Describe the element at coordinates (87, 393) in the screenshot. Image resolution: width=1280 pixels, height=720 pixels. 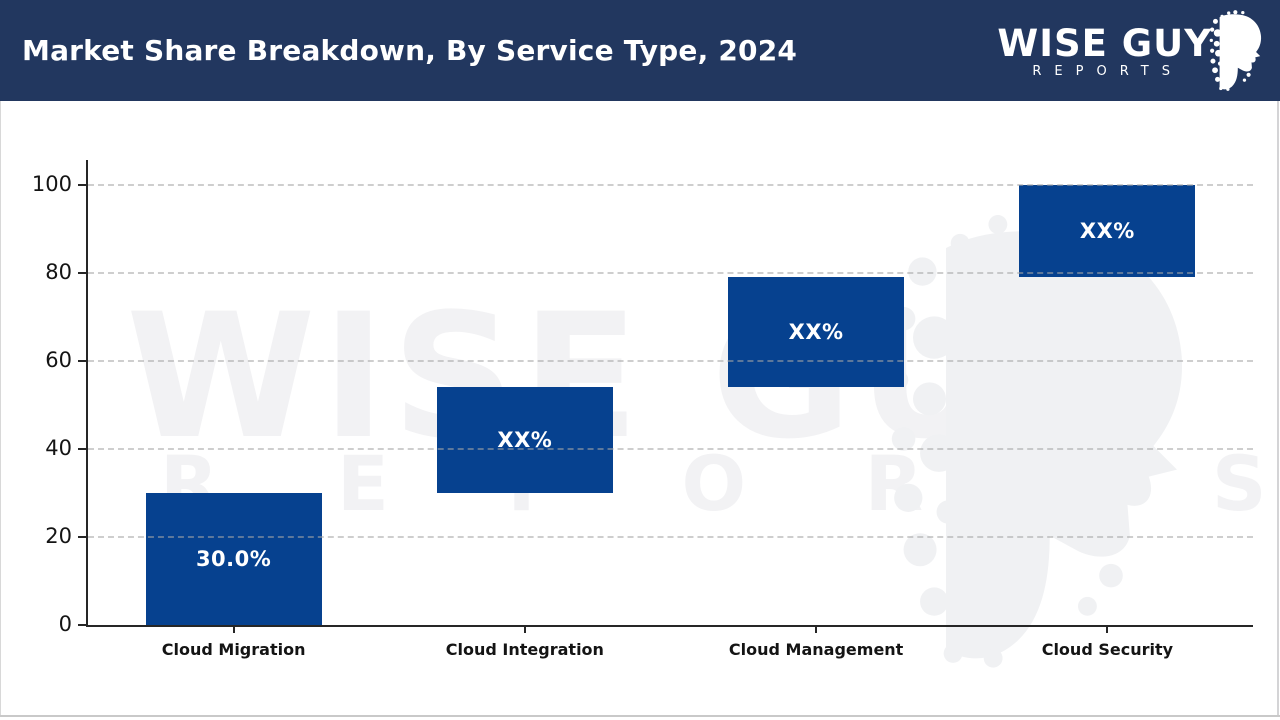
I see `y-axis` at that location.